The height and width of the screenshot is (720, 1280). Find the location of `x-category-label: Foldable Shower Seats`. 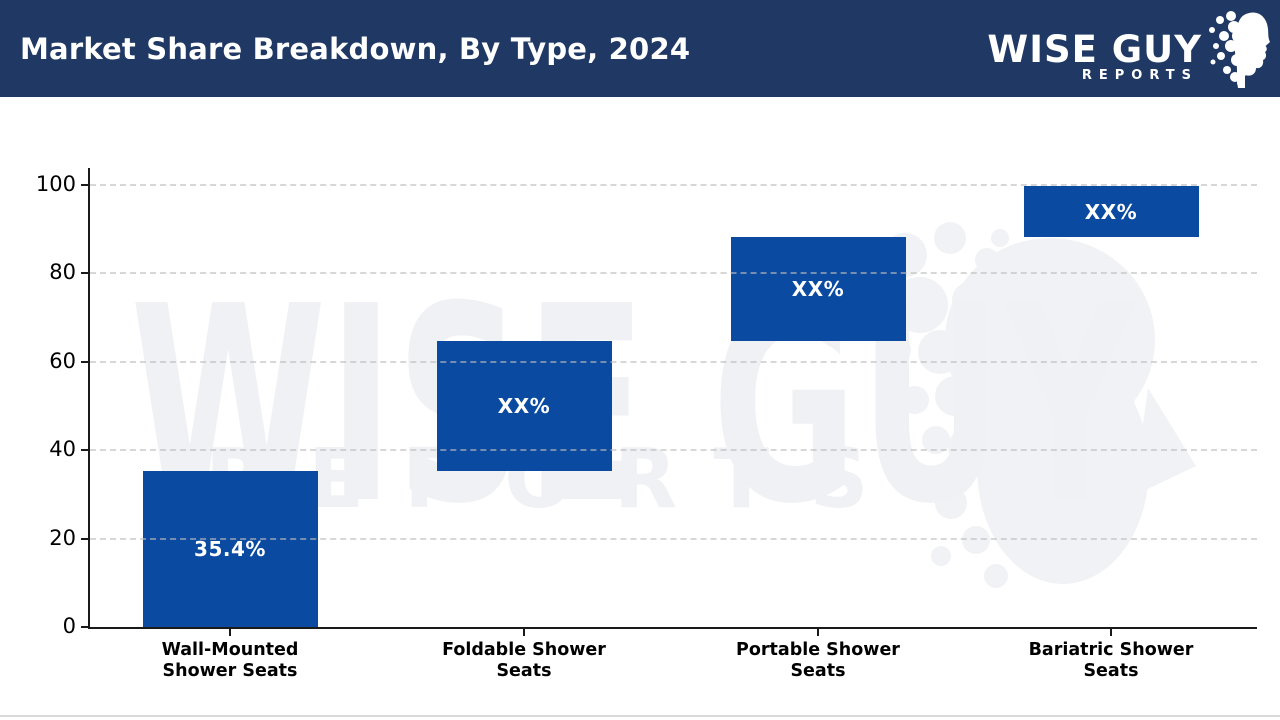

x-category-label: Foldable Shower Seats is located at coordinates (524, 660).